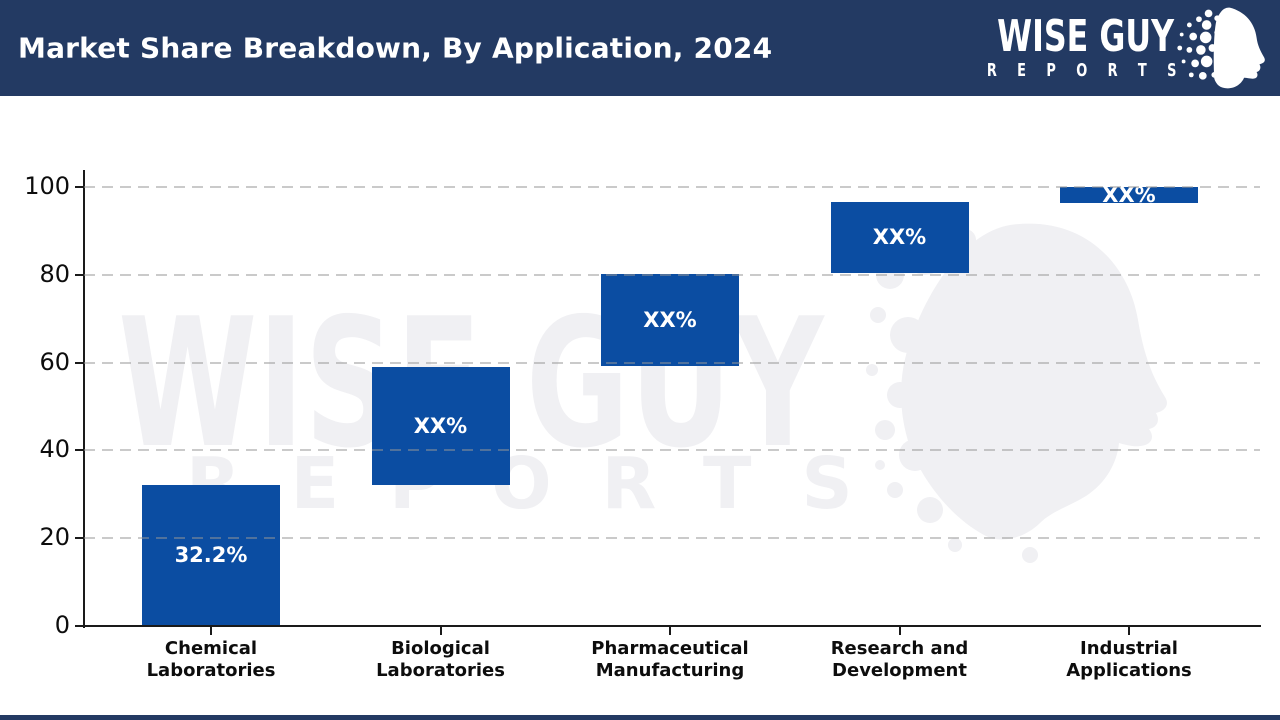 The width and height of the screenshot is (1280, 720). What do you see at coordinates (62, 625) in the screenshot?
I see `y-tick-label: 0` at bounding box center [62, 625].